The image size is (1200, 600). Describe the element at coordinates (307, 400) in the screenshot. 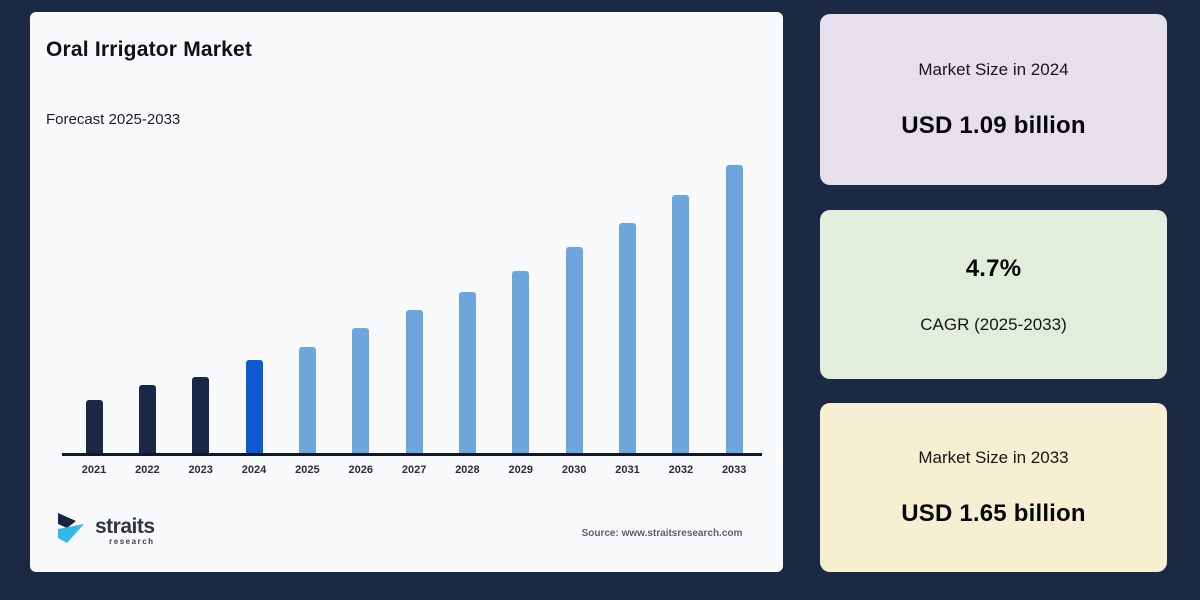

I see `bar-2025` at that location.